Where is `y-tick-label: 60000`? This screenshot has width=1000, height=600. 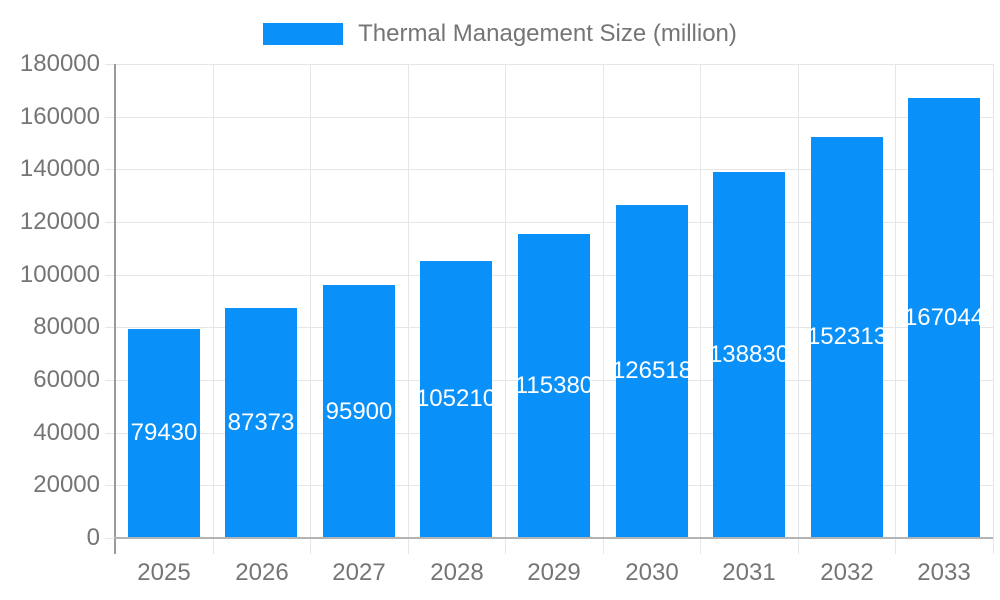 y-tick-label: 60000 is located at coordinates (66, 379).